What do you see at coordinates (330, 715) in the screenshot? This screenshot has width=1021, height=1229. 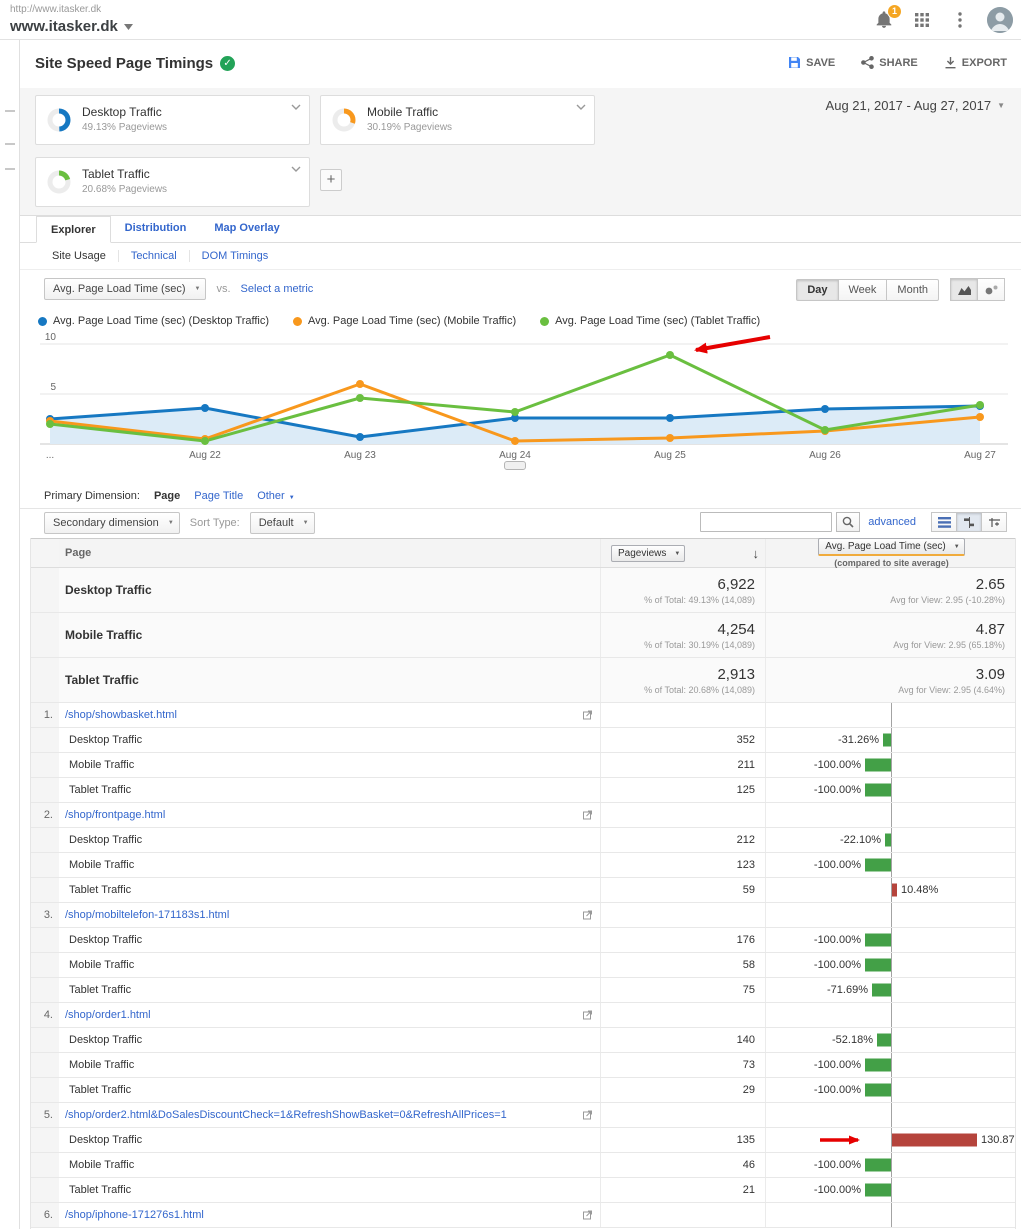 I see `page-cell: /shop/showbasket.html` at bounding box center [330, 715].